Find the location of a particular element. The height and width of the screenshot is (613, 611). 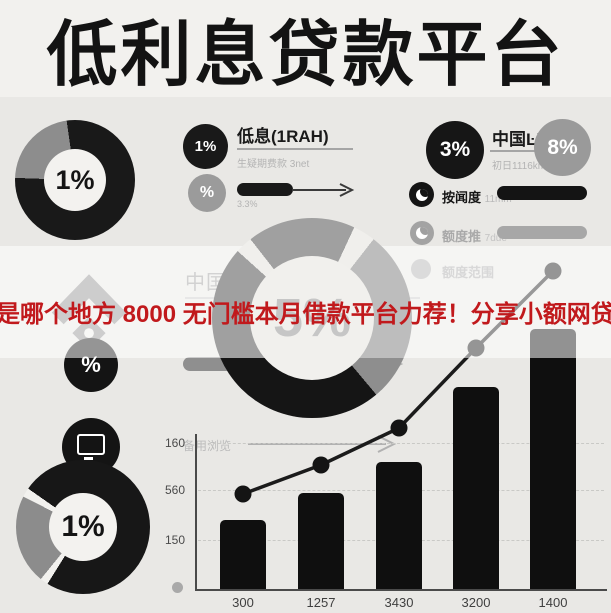

row2-bar is located at coordinates (542, 232).